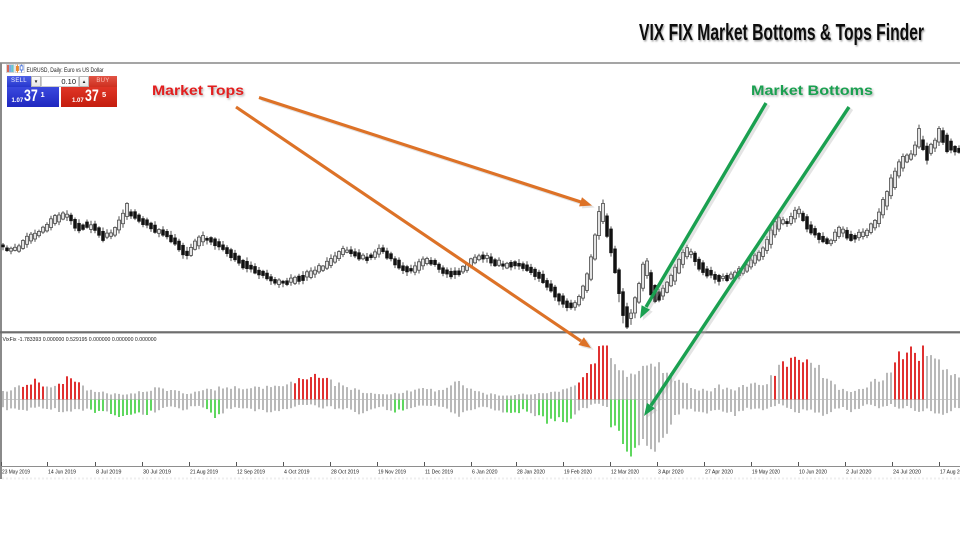  What do you see at coordinates (812, 90) in the screenshot?
I see `svg-text: Market Bottoms` at bounding box center [812, 90].